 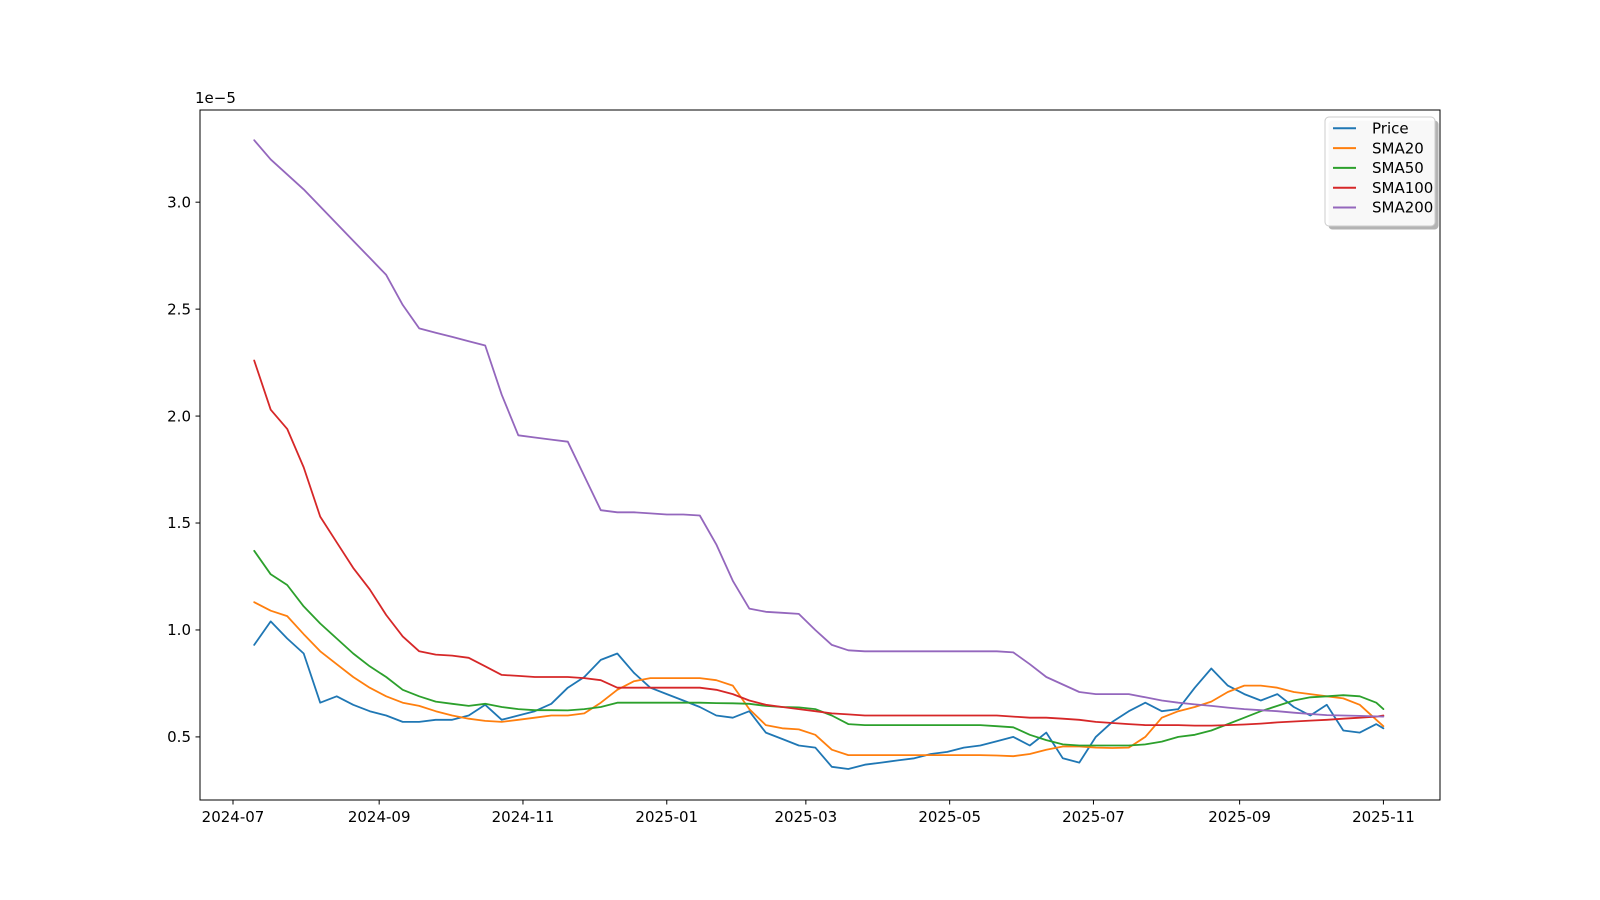 I want to click on y-tick-label: 0.5, so click(x=179, y=737).